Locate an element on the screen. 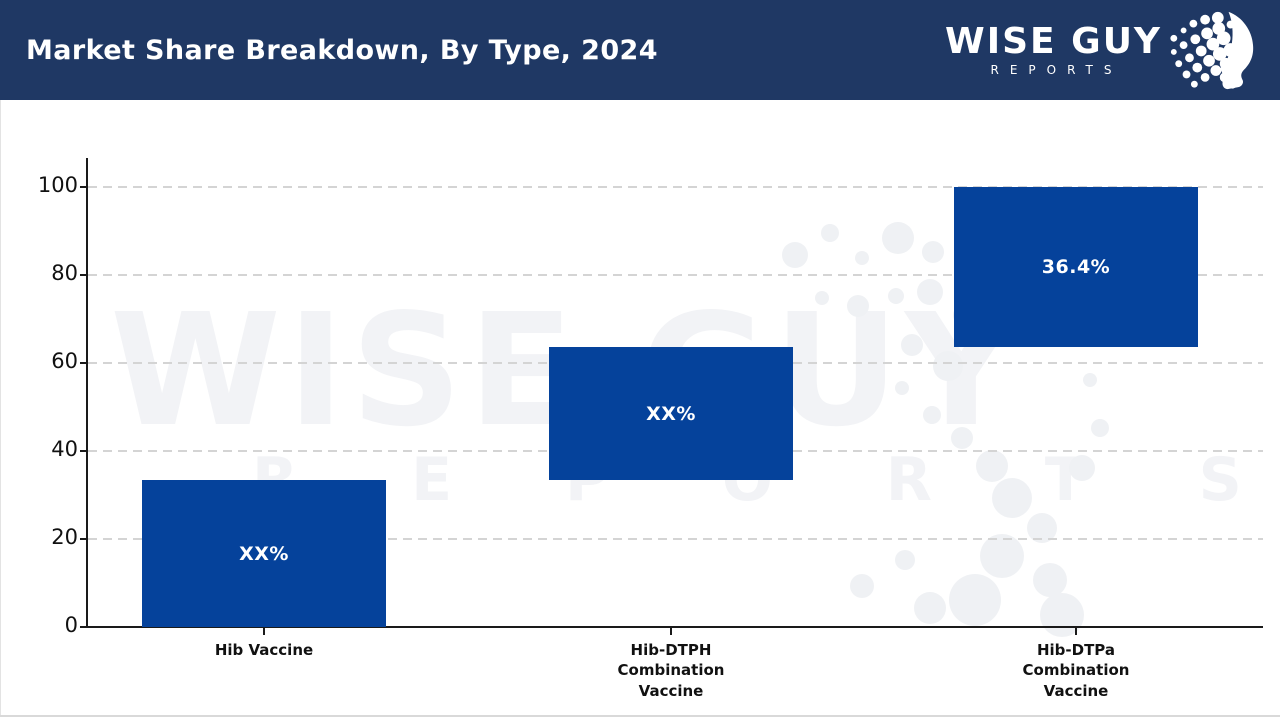 Image resolution: width=1280 pixels, height=720 pixels. bar-value-label: 36.4% is located at coordinates (1076, 267).